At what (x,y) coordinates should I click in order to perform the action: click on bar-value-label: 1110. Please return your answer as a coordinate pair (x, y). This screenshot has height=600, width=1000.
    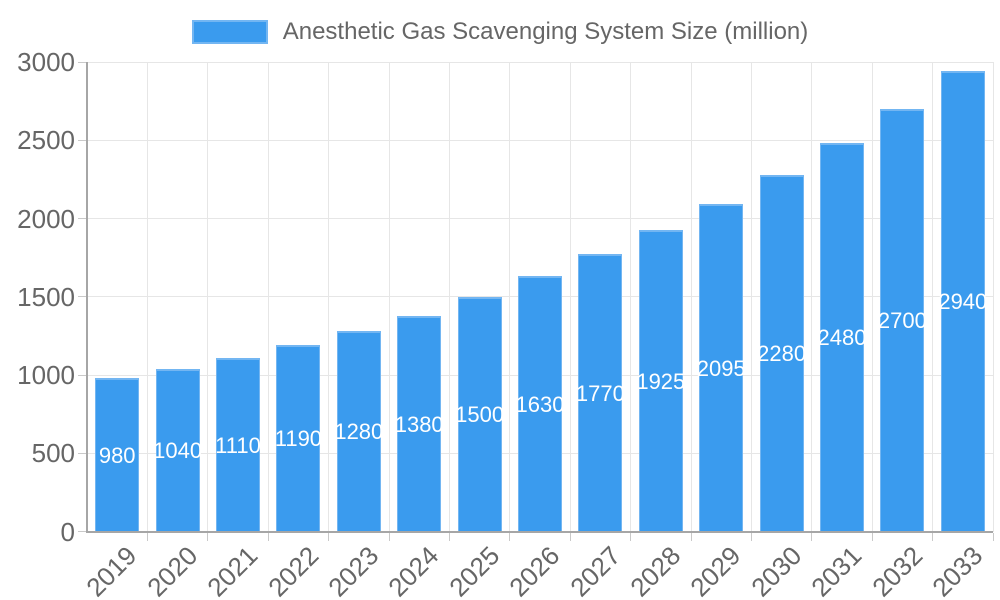
    Looking at the image, I should click on (238, 445).